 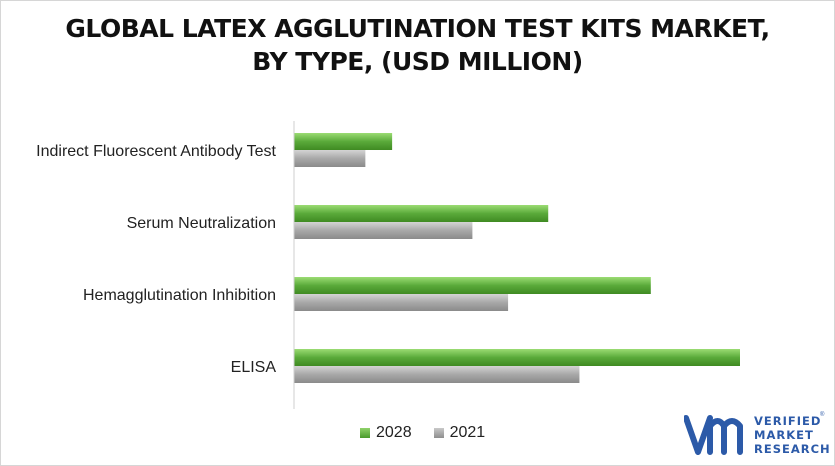 I want to click on legend-label-2028: 2028, so click(x=394, y=432).